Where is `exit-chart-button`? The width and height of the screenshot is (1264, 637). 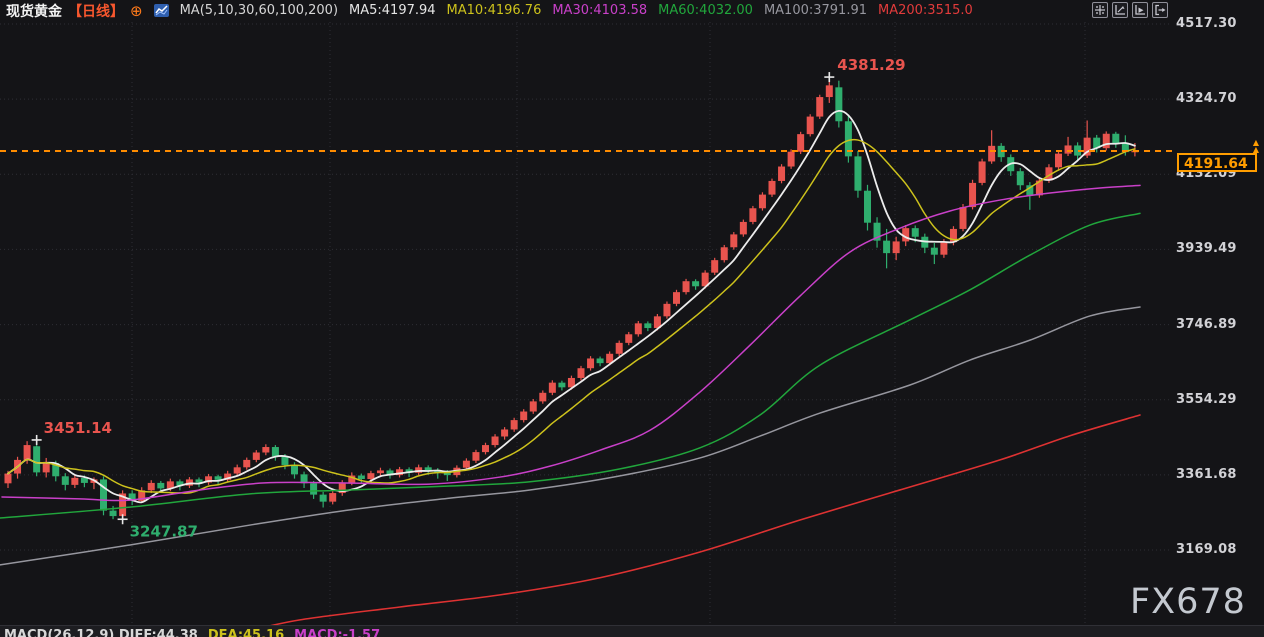 exit-chart-button is located at coordinates (1160, 10).